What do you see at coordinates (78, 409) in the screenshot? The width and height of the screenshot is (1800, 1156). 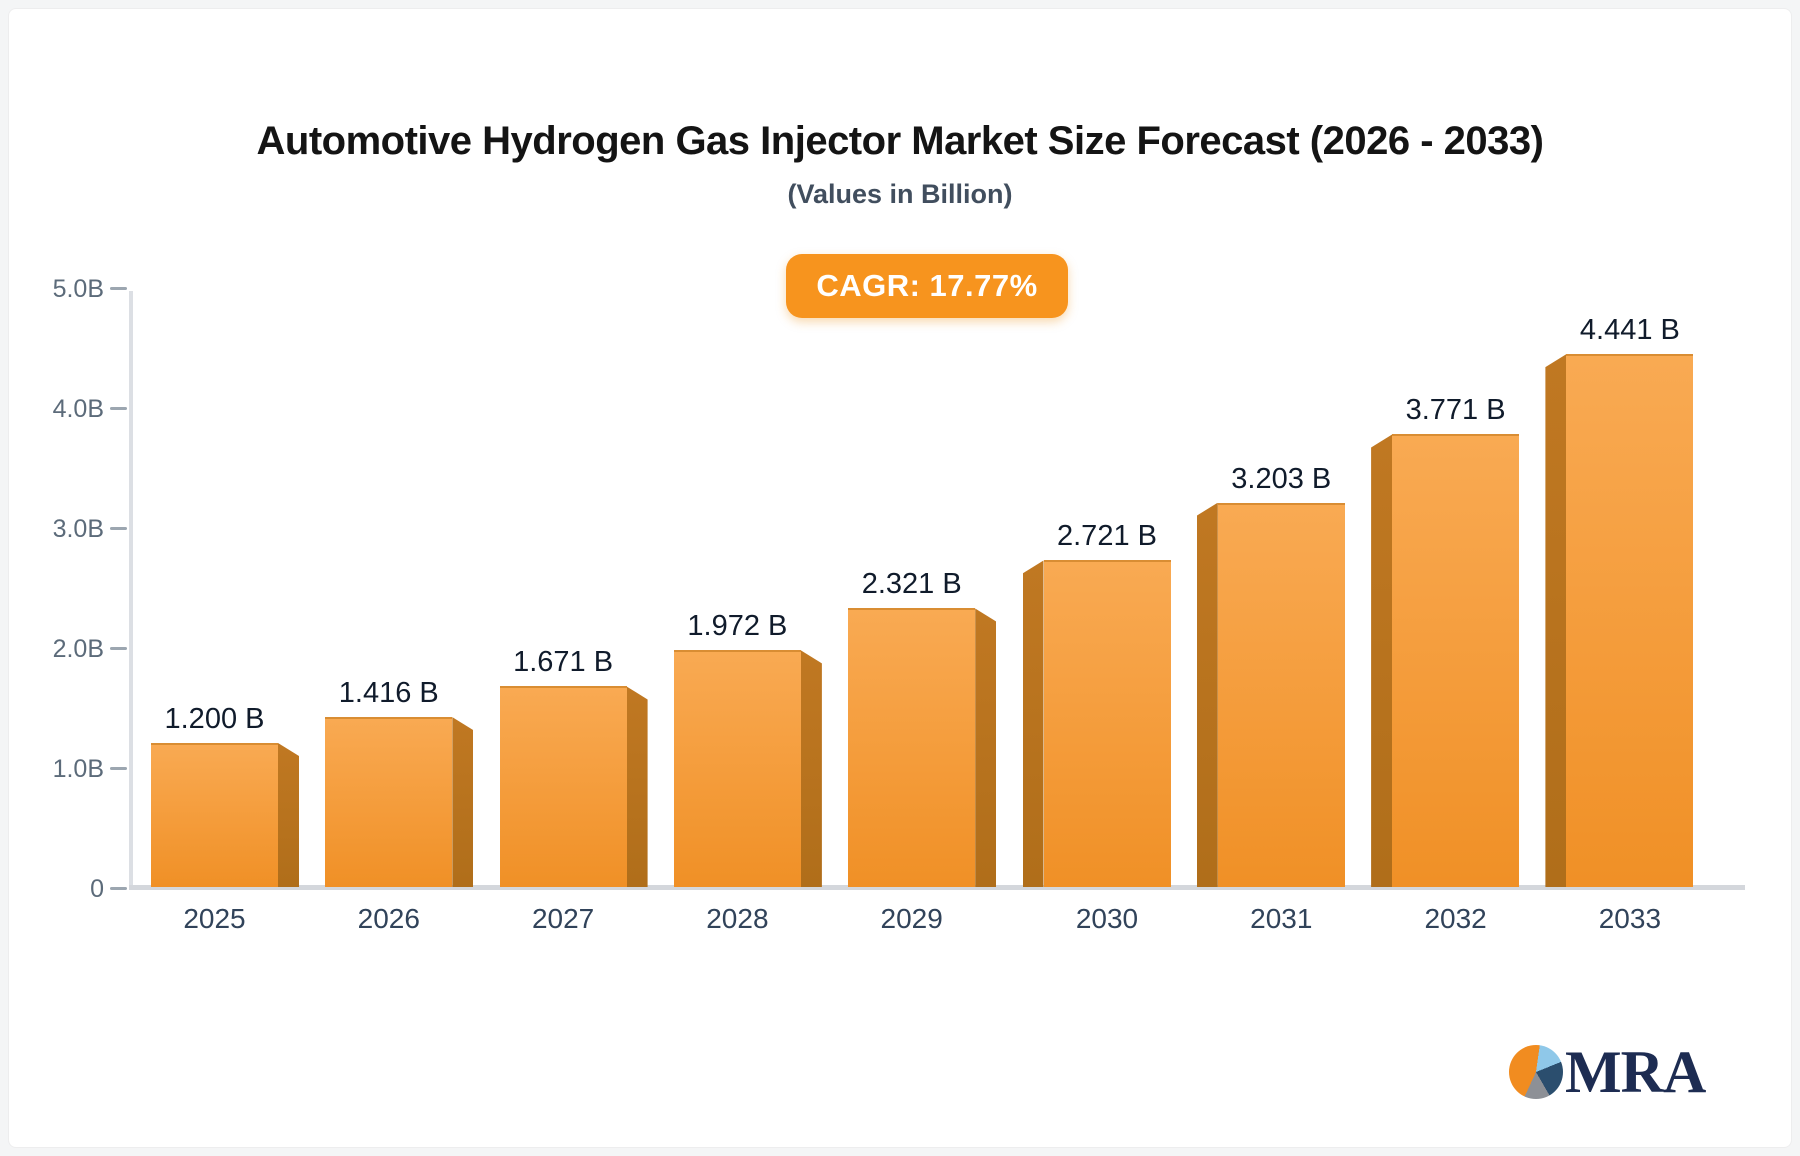 I see `y-tick-label: 4.0B` at bounding box center [78, 409].